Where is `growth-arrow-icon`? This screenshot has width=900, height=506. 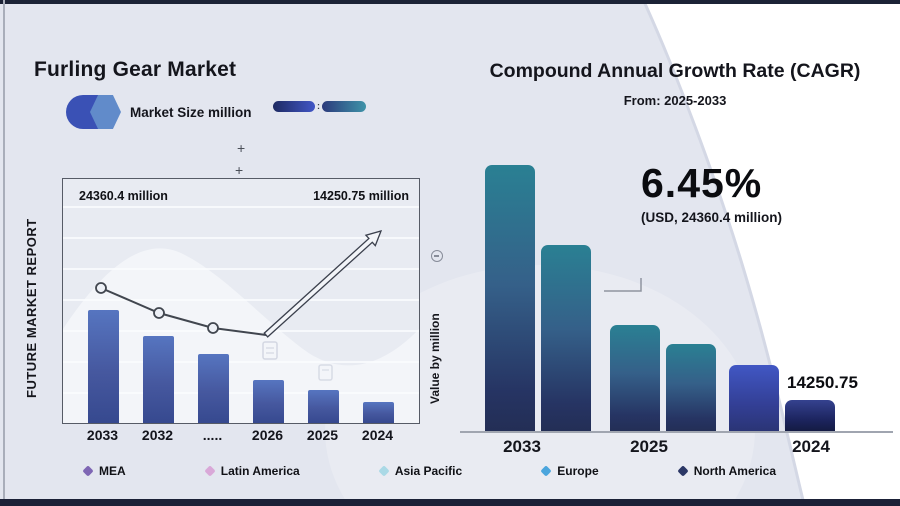 growth-arrow-icon is located at coordinates (323, 284).